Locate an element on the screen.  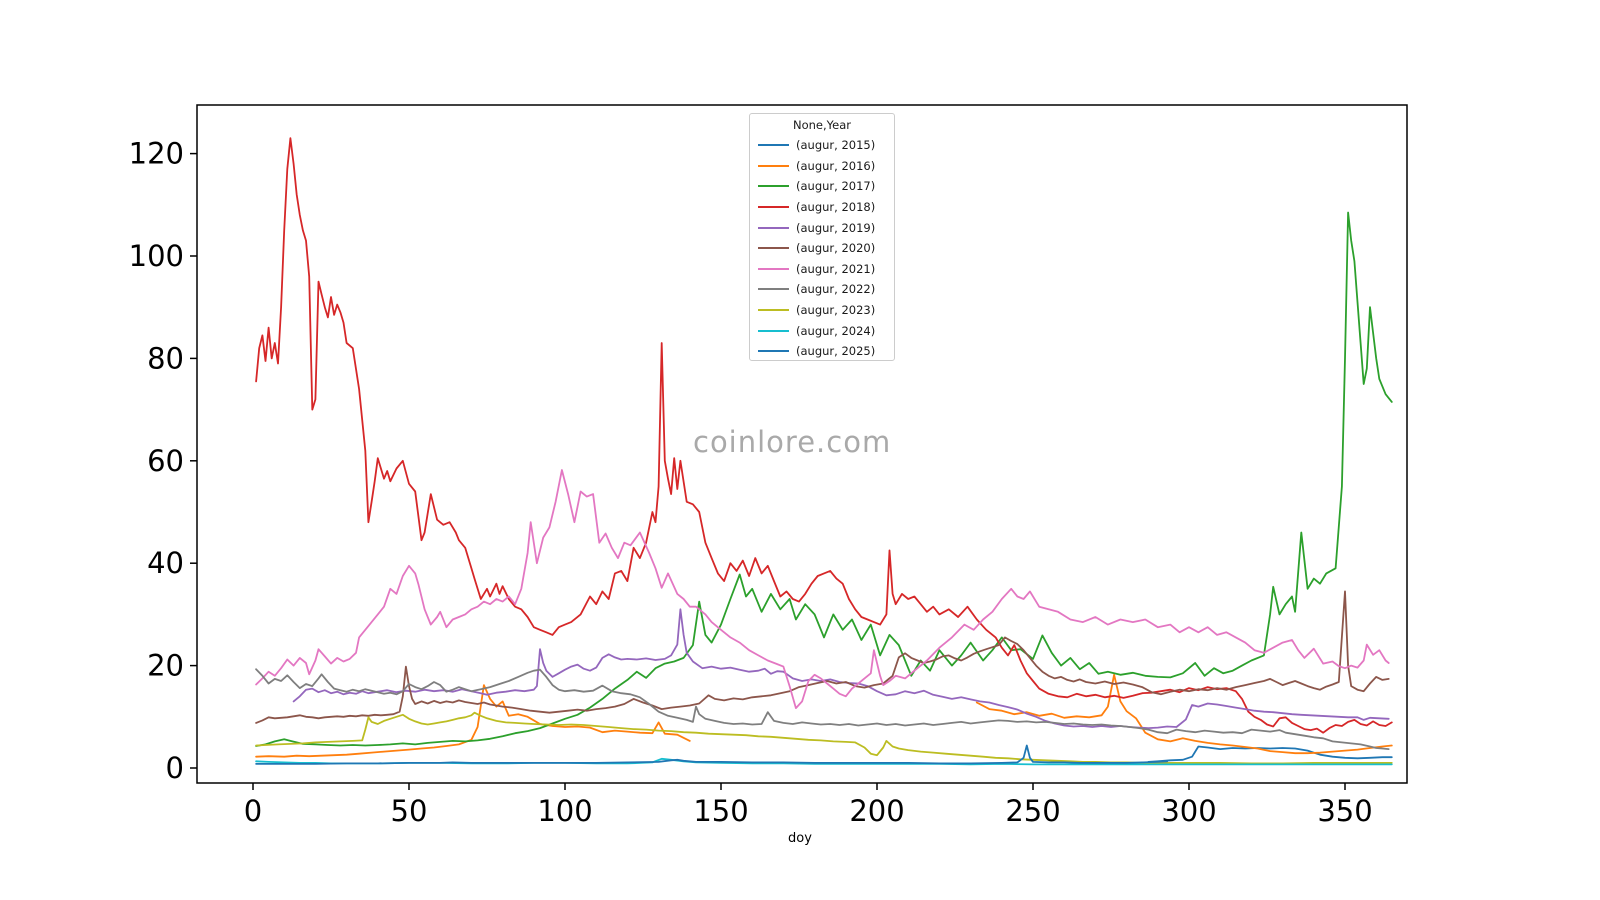
legend-item-augur-2024: (augur, 2024) is located at coordinates (822, 330).